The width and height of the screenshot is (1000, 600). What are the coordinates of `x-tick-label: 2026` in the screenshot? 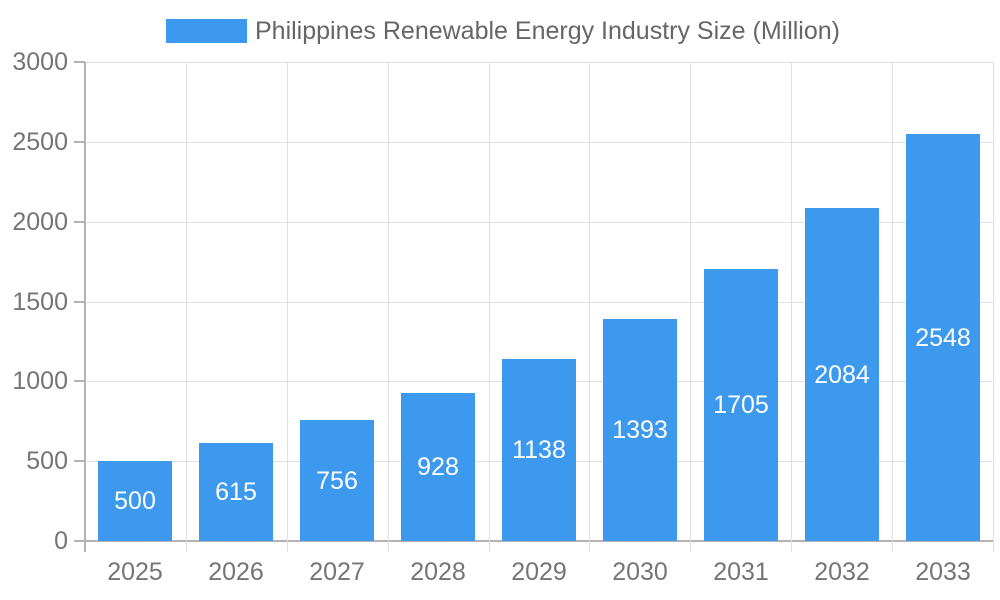 It's located at (236, 572).